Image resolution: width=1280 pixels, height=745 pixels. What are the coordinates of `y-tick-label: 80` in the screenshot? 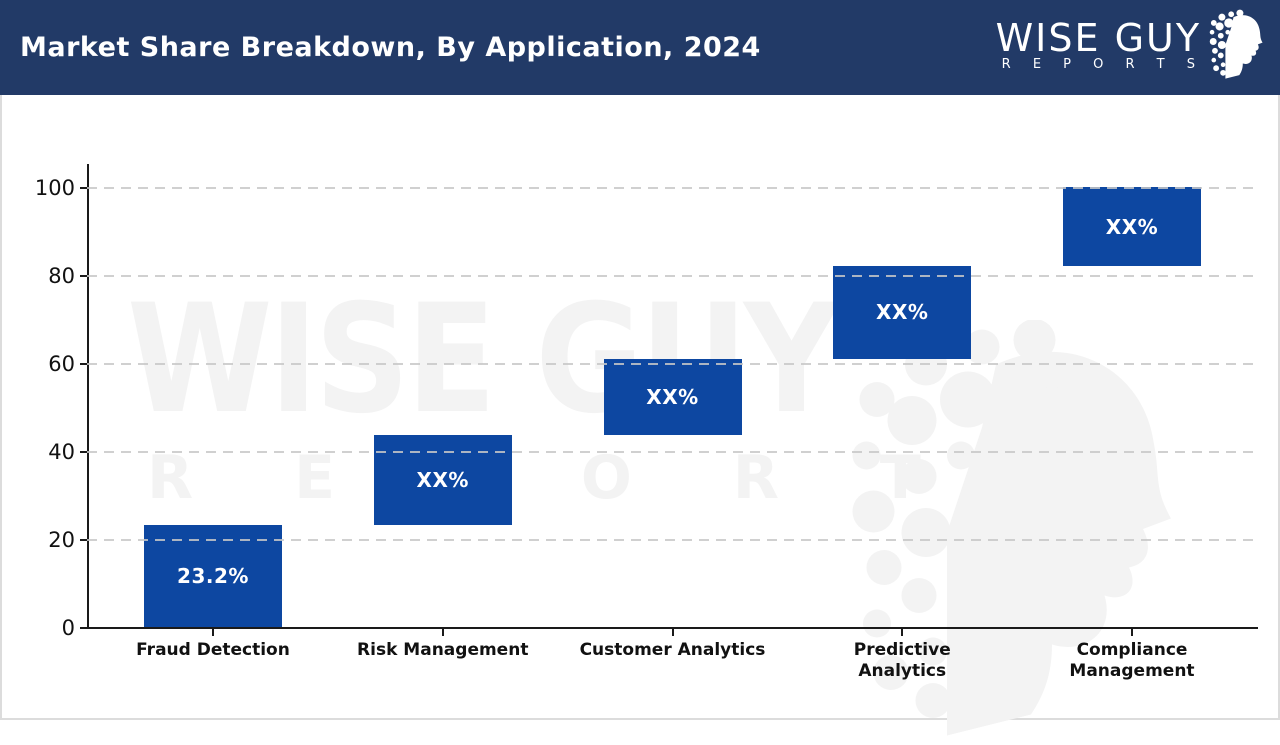 It's located at (61, 276).